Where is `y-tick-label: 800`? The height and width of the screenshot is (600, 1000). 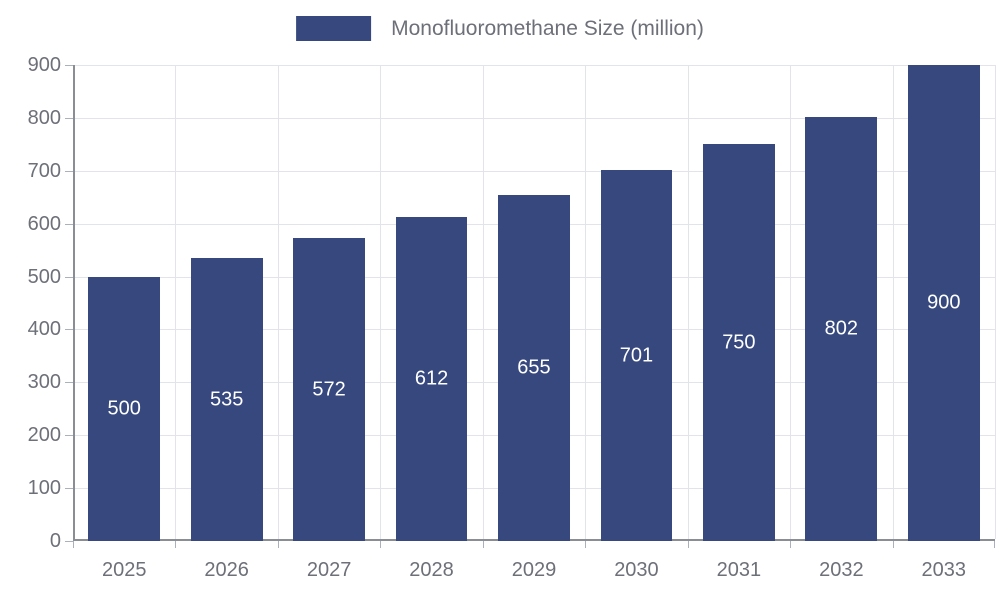 y-tick-label: 800 is located at coordinates (44, 117).